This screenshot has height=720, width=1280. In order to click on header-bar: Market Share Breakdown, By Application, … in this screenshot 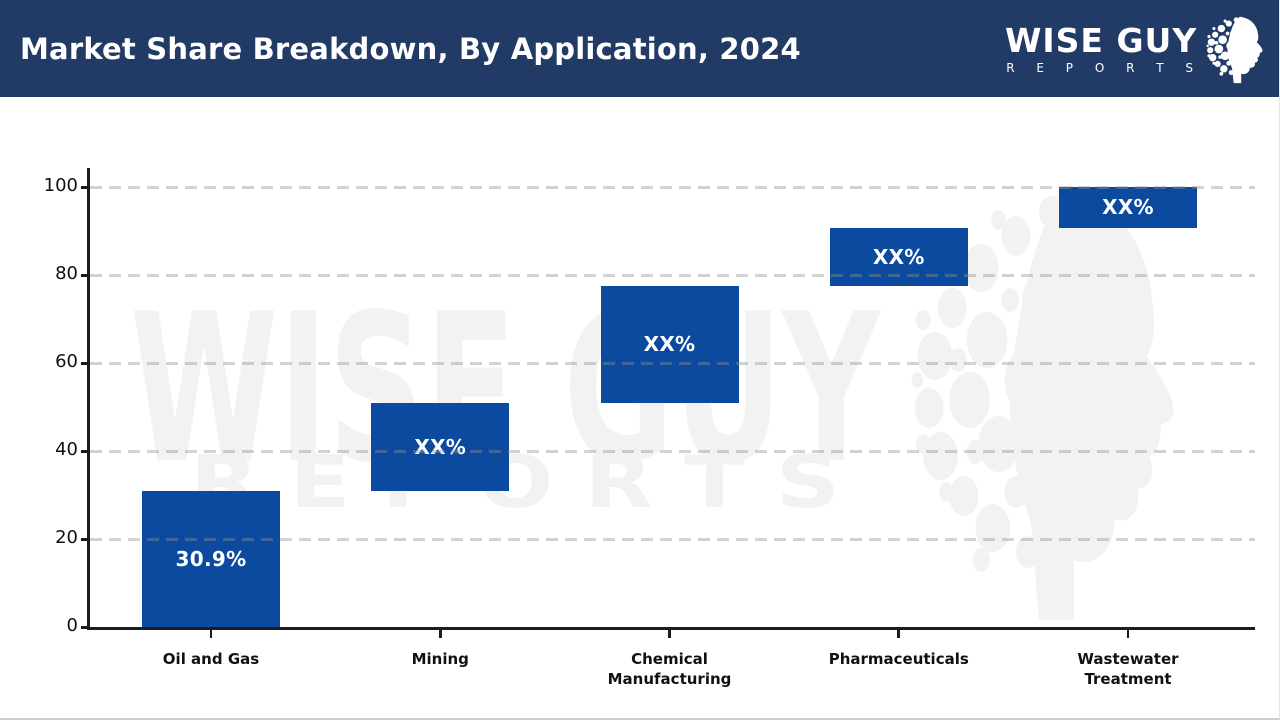, I will do `click(639, 48)`.